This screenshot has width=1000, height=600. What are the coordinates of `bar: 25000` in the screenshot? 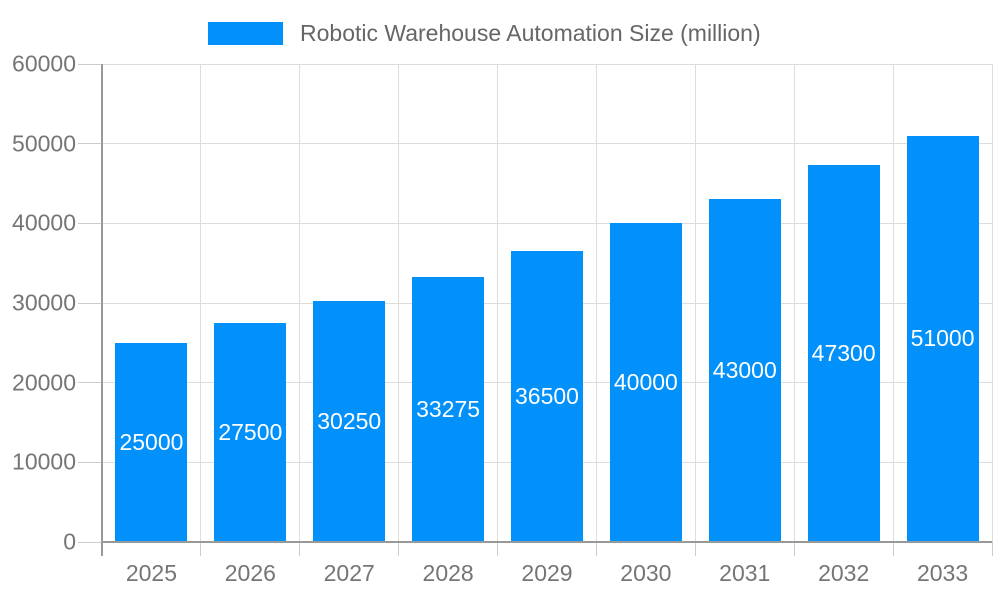 It's located at (151, 442).